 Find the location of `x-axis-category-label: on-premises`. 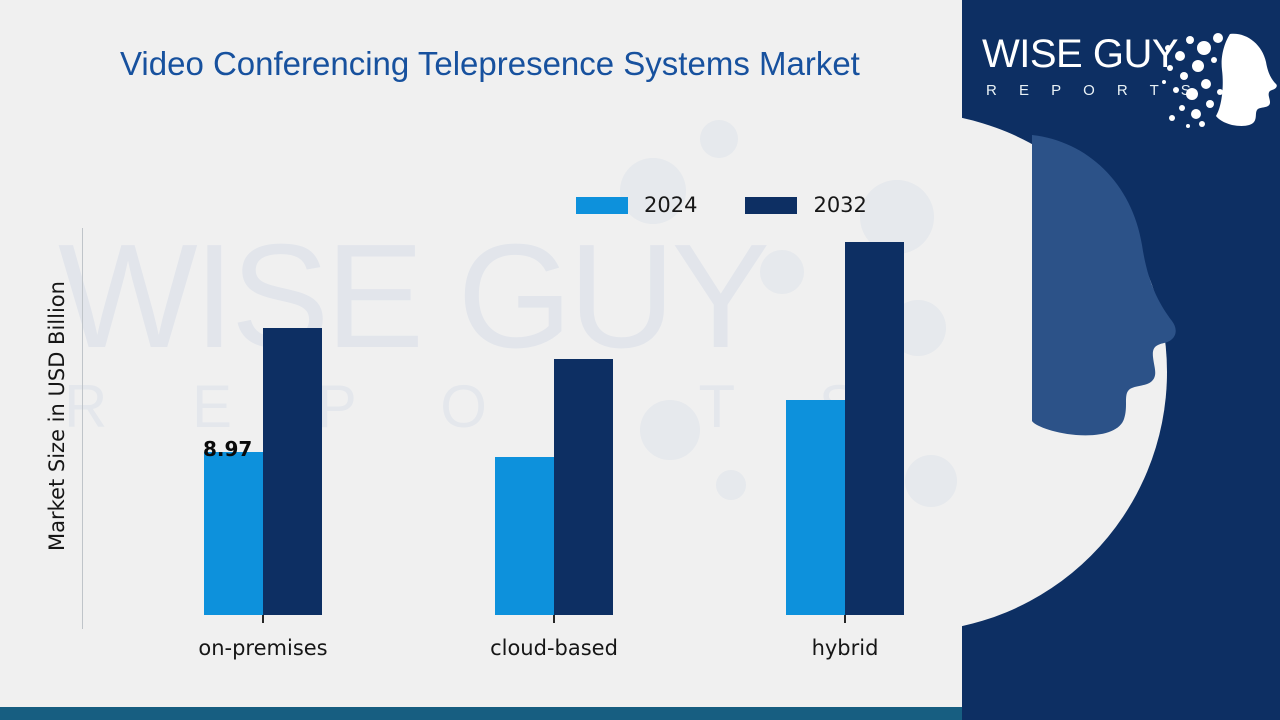

x-axis-category-label: on-premises is located at coordinates (263, 648).